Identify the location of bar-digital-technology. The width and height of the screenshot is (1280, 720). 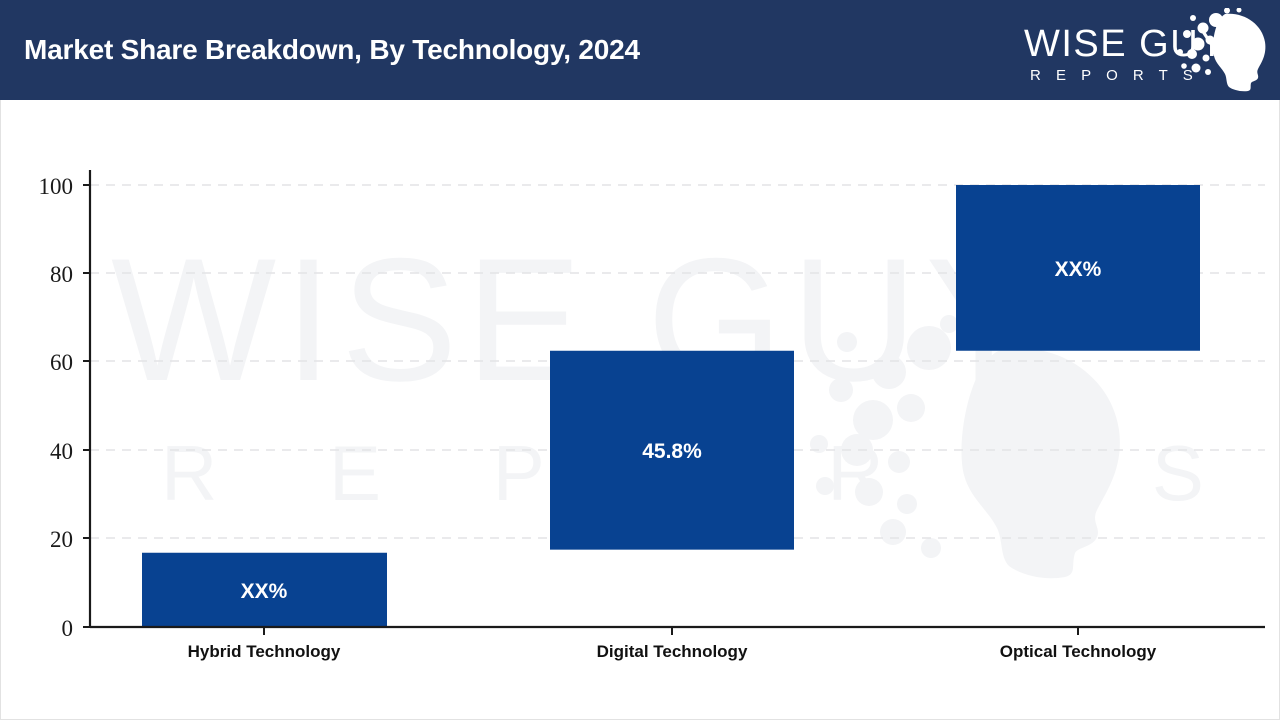
(672, 450).